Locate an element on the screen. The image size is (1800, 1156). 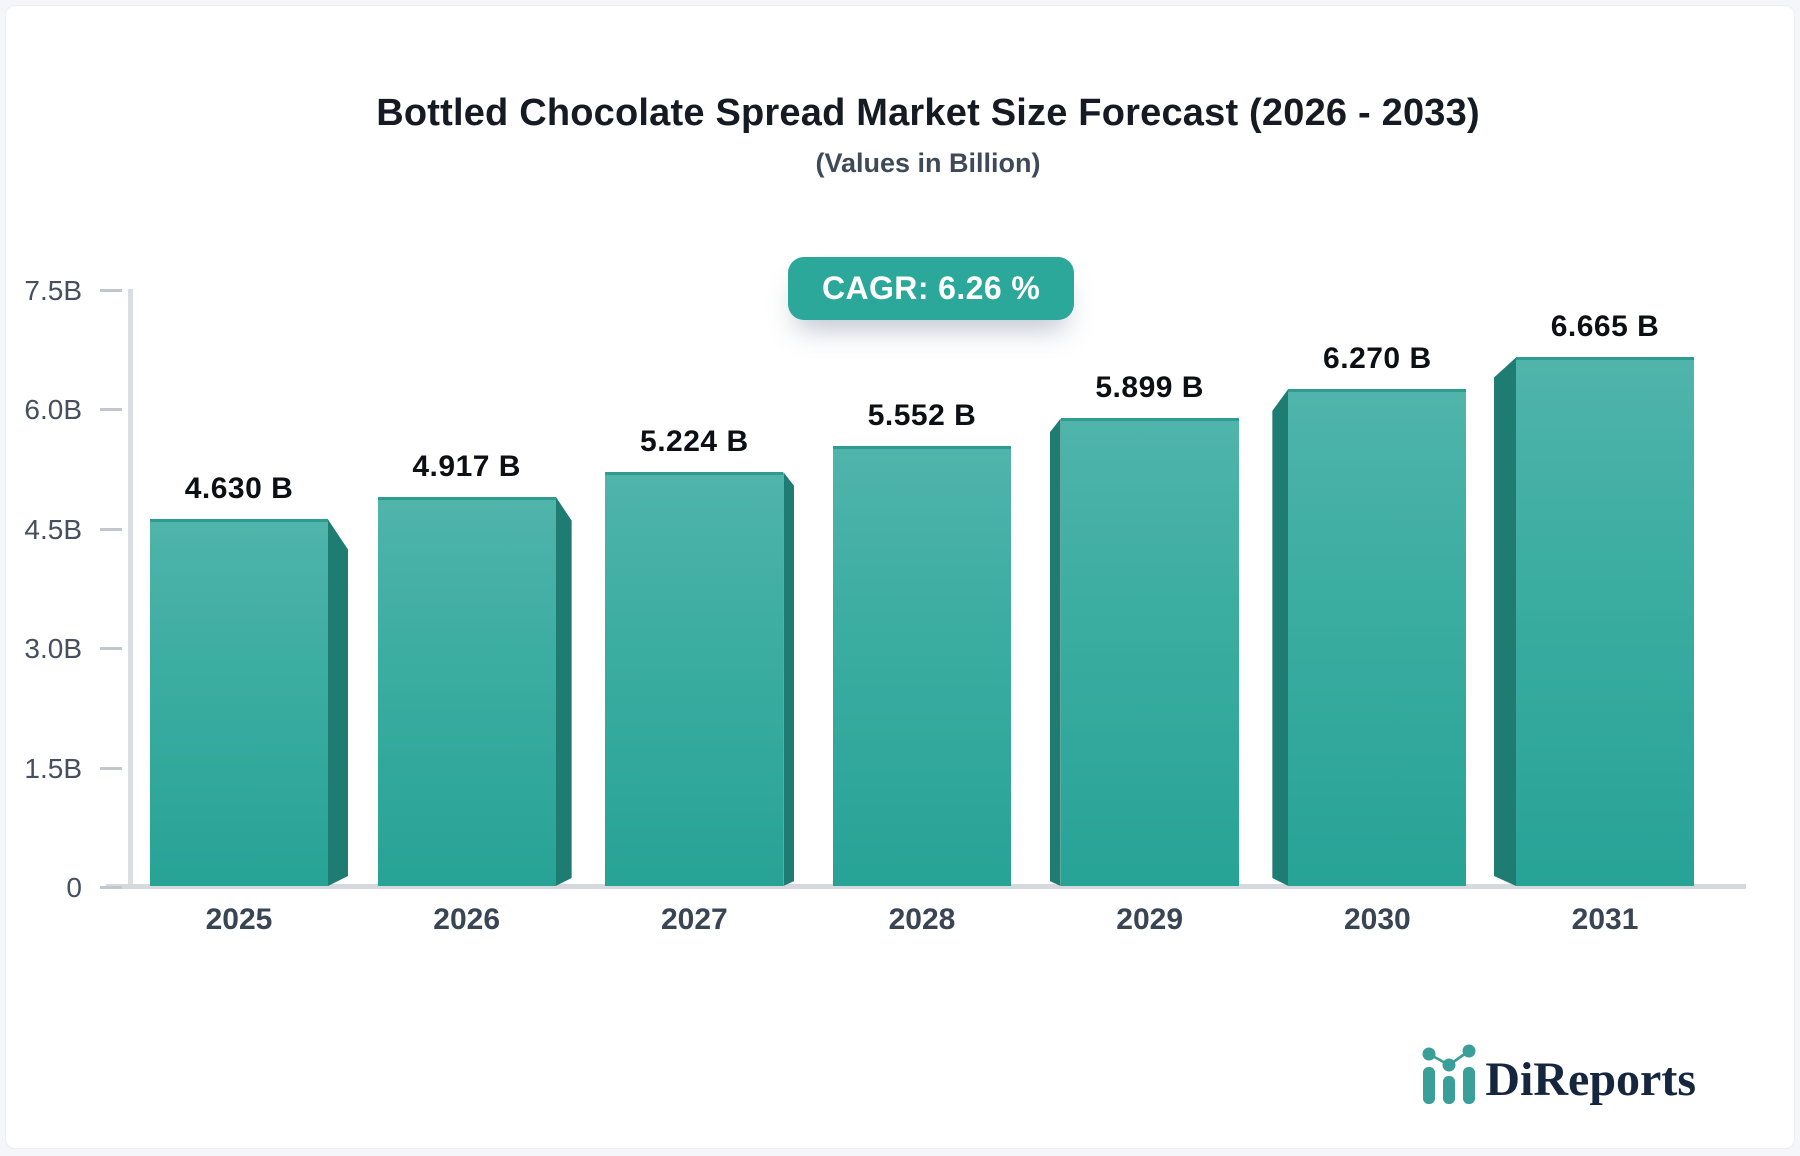
x-axis-label: 2026 is located at coordinates (467, 919).